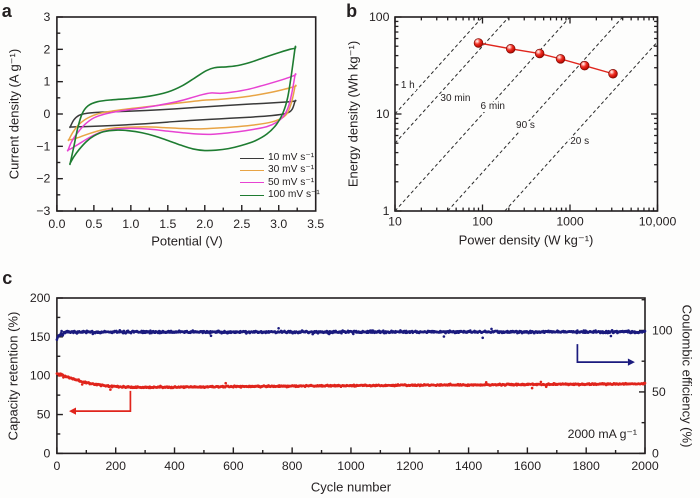 This screenshot has width=700, height=498. What do you see at coordinates (602, 433) in the screenshot?
I see `current-density-annotation: 2000 mA g⁻¹` at bounding box center [602, 433].